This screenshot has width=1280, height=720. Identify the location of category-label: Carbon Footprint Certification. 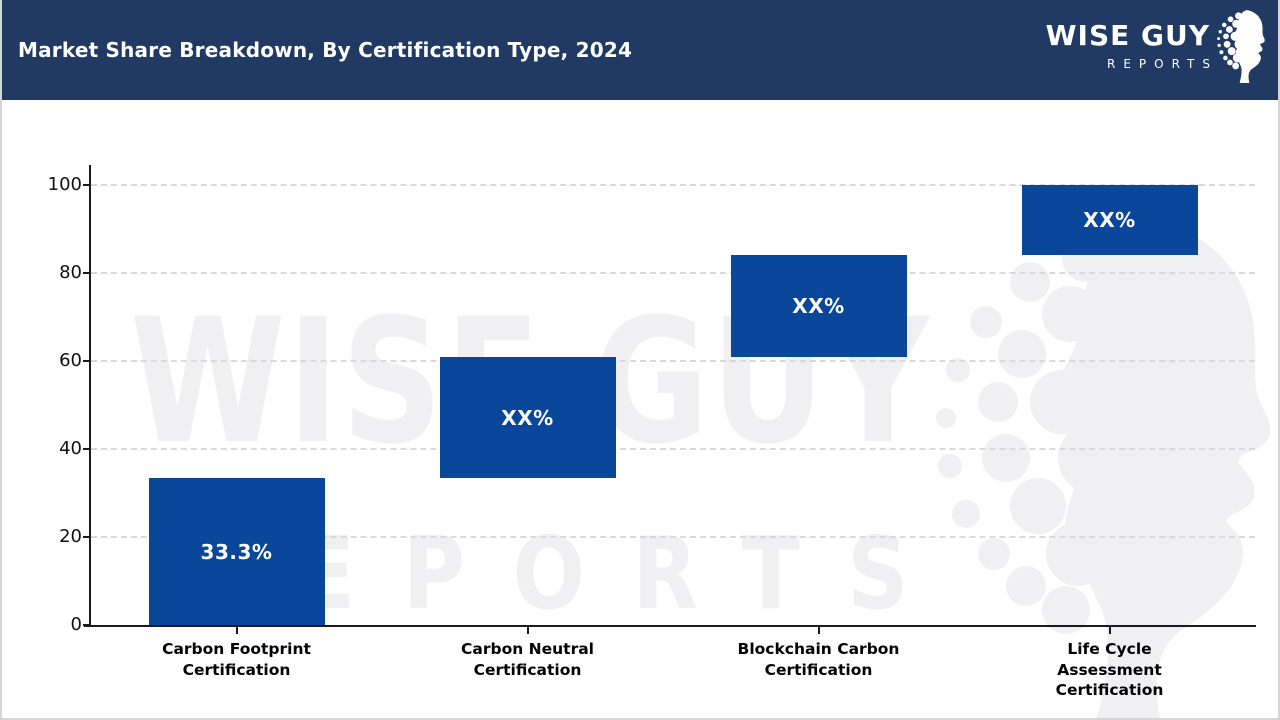
(236, 659).